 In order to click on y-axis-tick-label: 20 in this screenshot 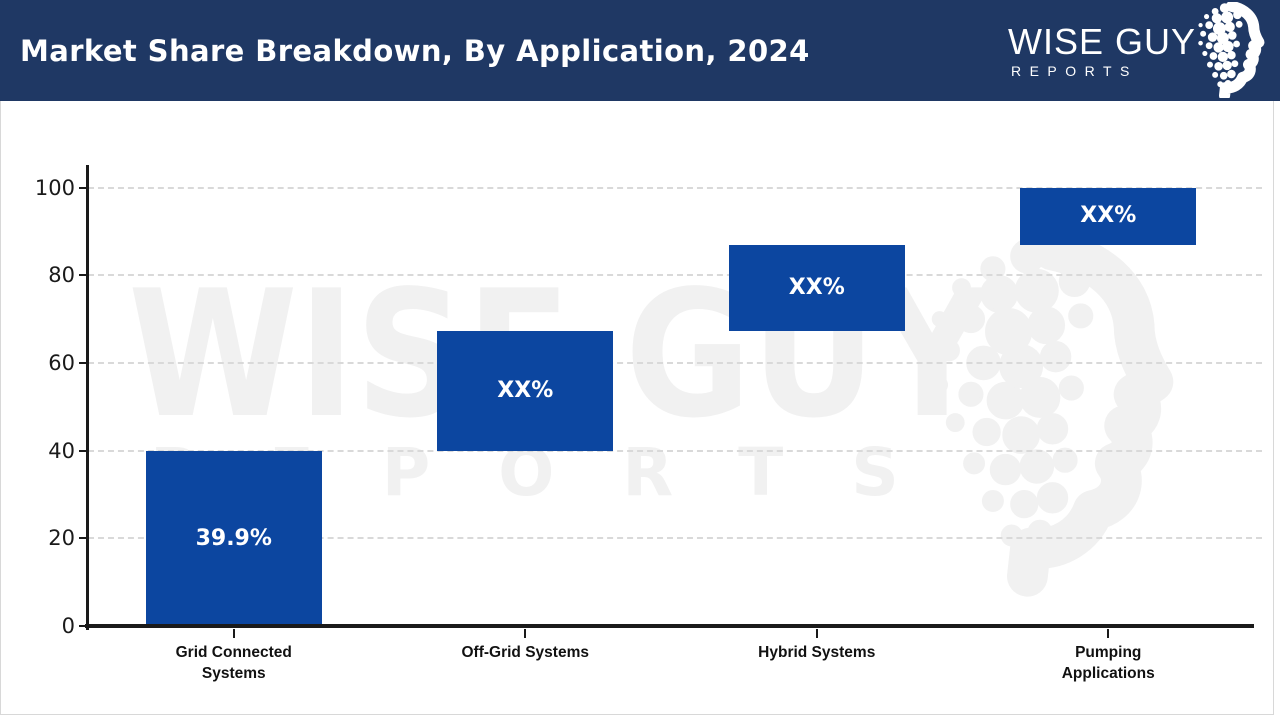, I will do `click(61, 538)`.